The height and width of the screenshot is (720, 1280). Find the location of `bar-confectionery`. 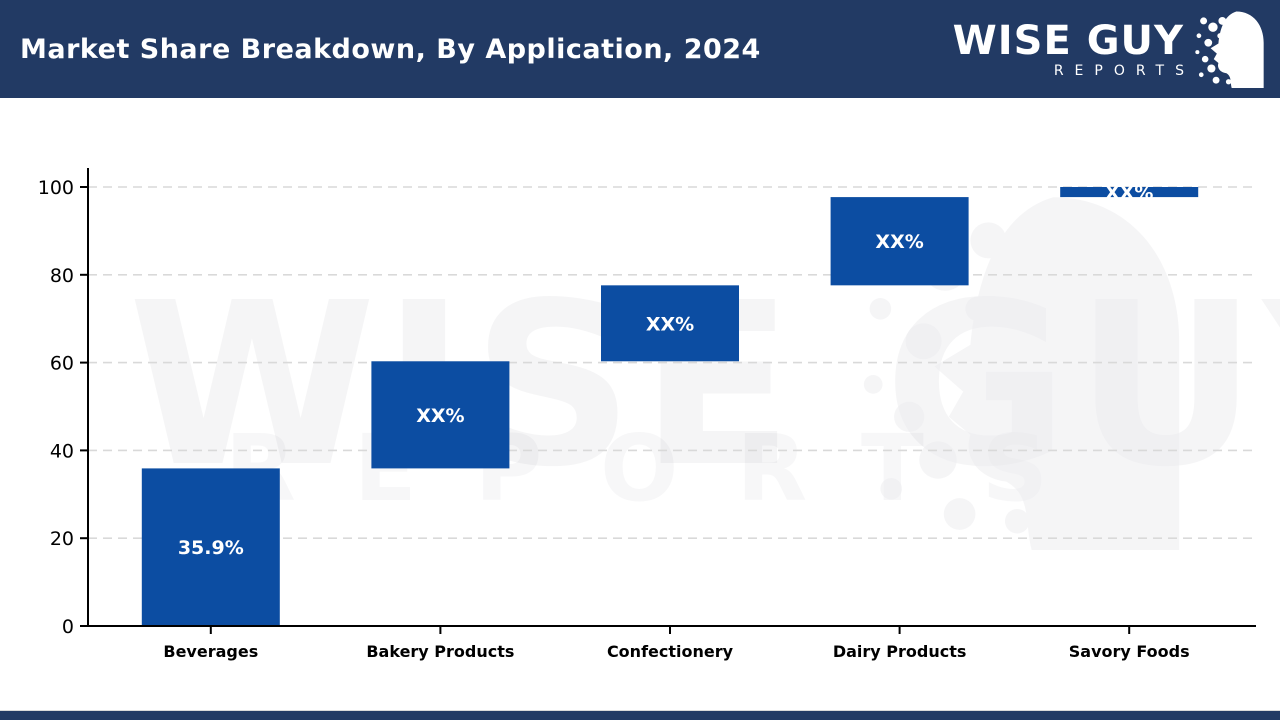

bar-confectionery is located at coordinates (670, 323).